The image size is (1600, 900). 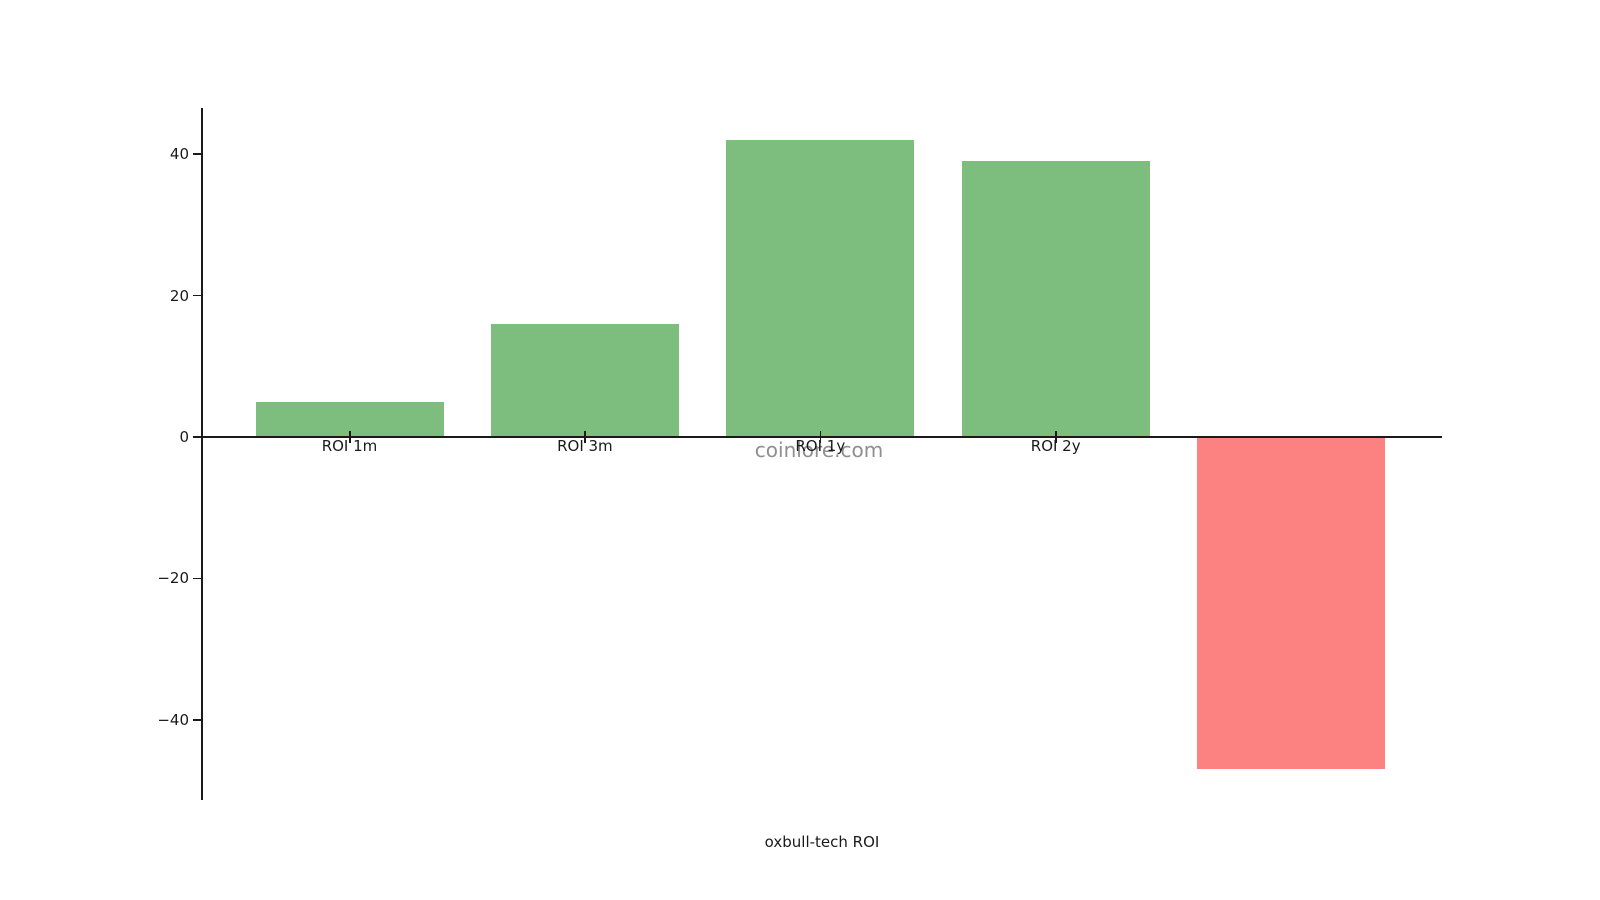 I want to click on x-tick-roi-1y, so click(x=820, y=437).